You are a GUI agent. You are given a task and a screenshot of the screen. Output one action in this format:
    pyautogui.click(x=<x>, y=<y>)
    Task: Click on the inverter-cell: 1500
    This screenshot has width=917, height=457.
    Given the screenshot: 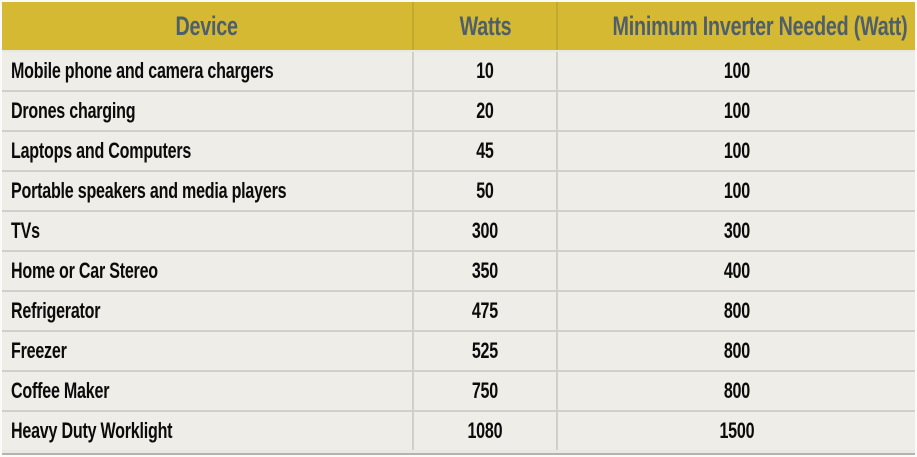 What is the action you would take?
    pyautogui.click(x=735, y=430)
    